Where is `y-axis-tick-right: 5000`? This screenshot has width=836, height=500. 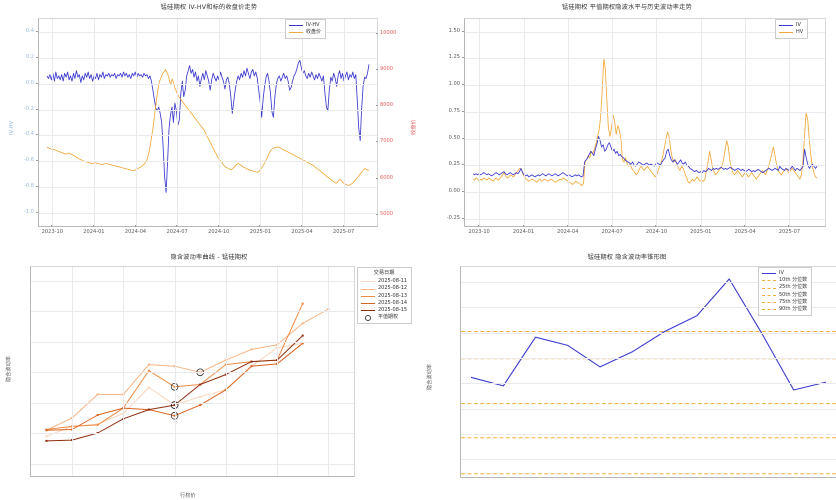
y-axis-tick-right: 5000 is located at coordinates (386, 214).